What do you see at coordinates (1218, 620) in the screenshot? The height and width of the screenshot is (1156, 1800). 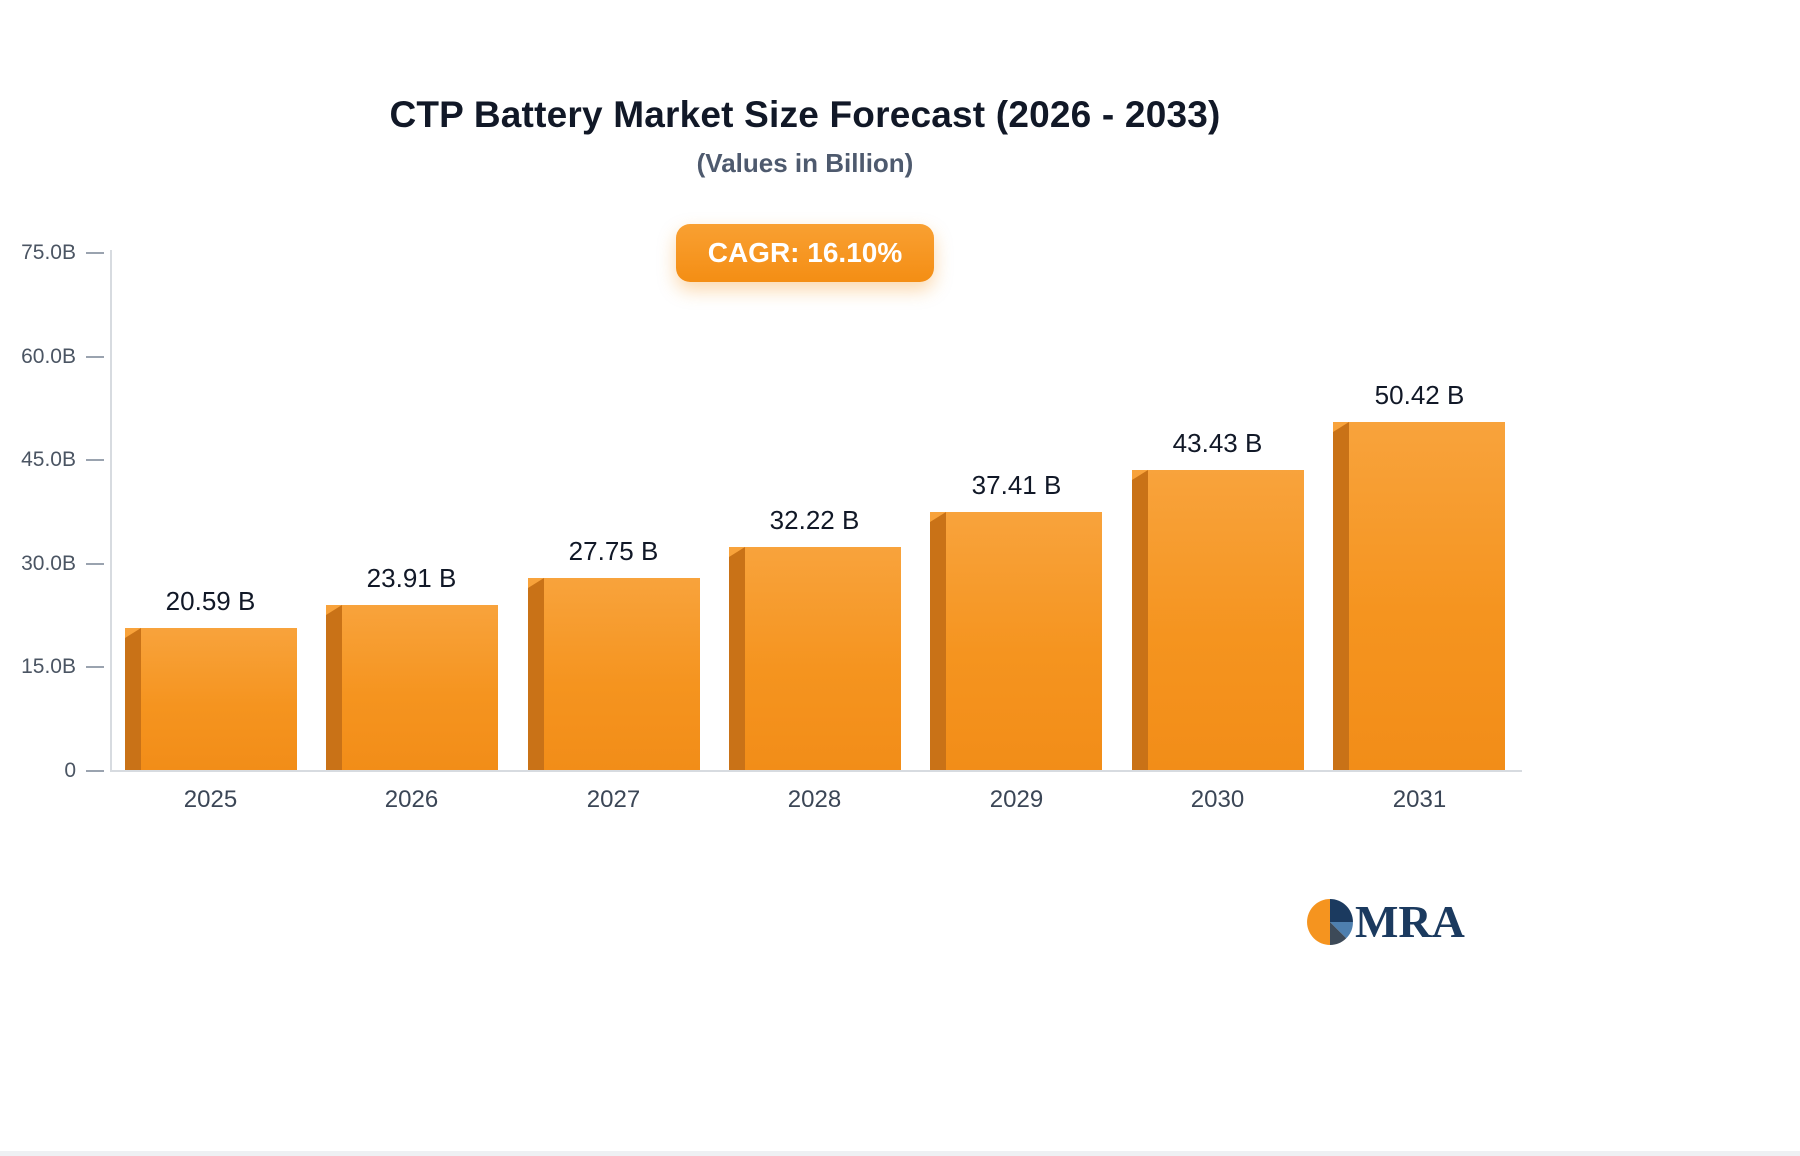 I see `bar-2030` at bounding box center [1218, 620].